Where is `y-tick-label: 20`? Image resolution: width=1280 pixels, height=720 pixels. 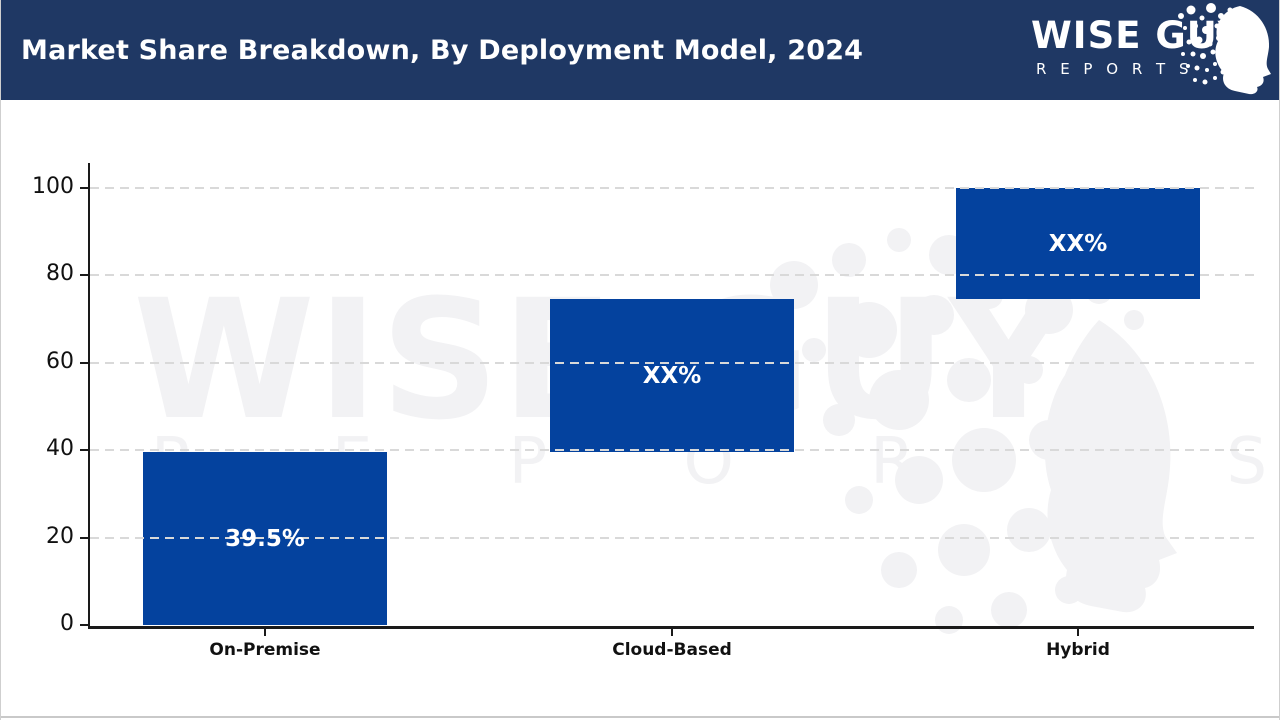 y-tick-label: 20 is located at coordinates (60, 536).